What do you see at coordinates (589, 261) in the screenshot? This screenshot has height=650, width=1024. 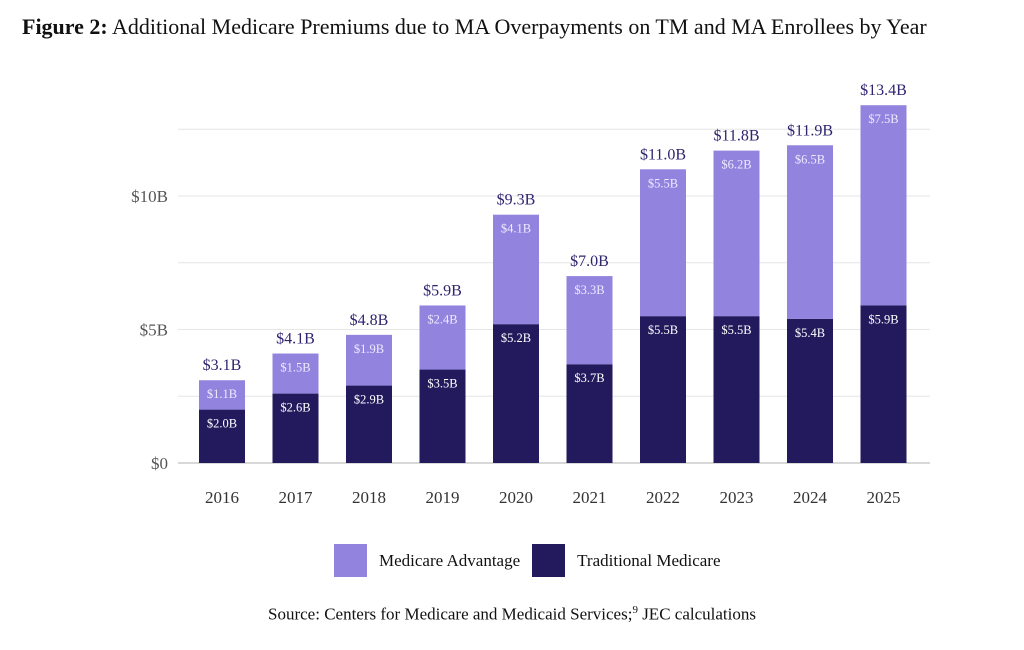 I see `total-label: $7.0B` at bounding box center [589, 261].